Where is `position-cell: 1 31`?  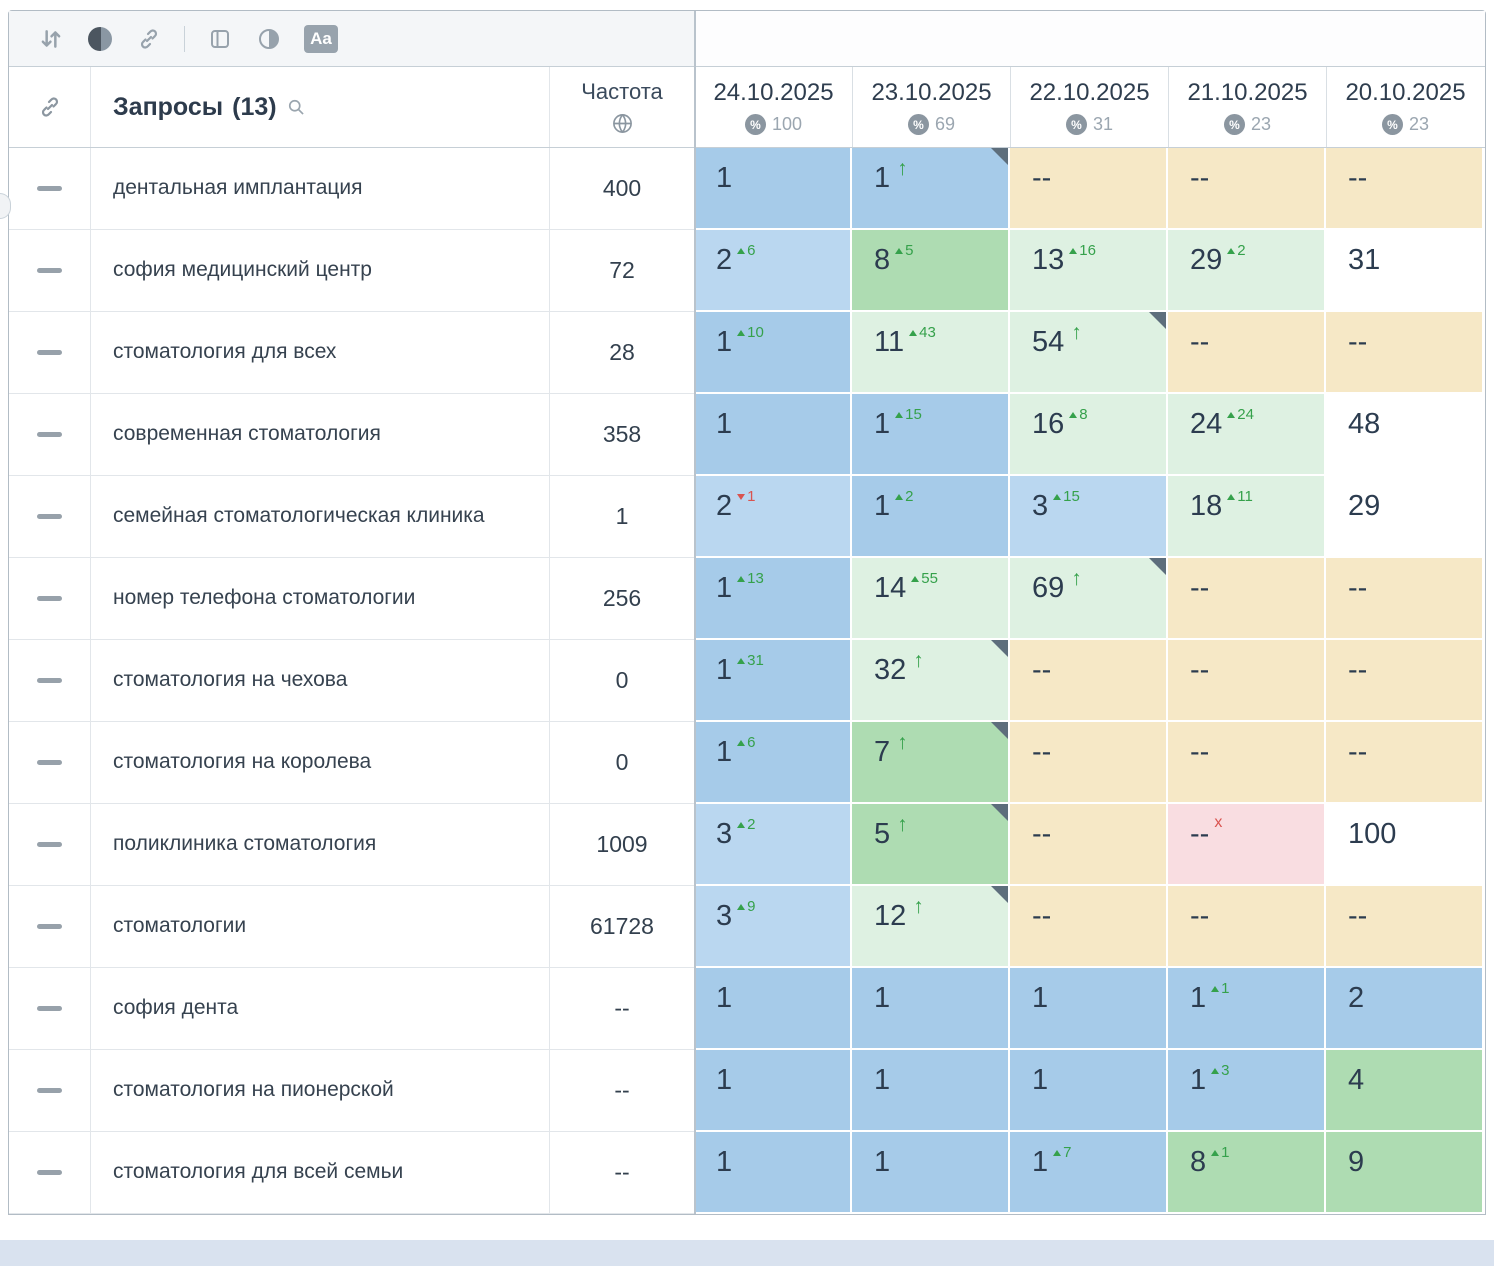 position-cell: 1 31 is located at coordinates (773, 681).